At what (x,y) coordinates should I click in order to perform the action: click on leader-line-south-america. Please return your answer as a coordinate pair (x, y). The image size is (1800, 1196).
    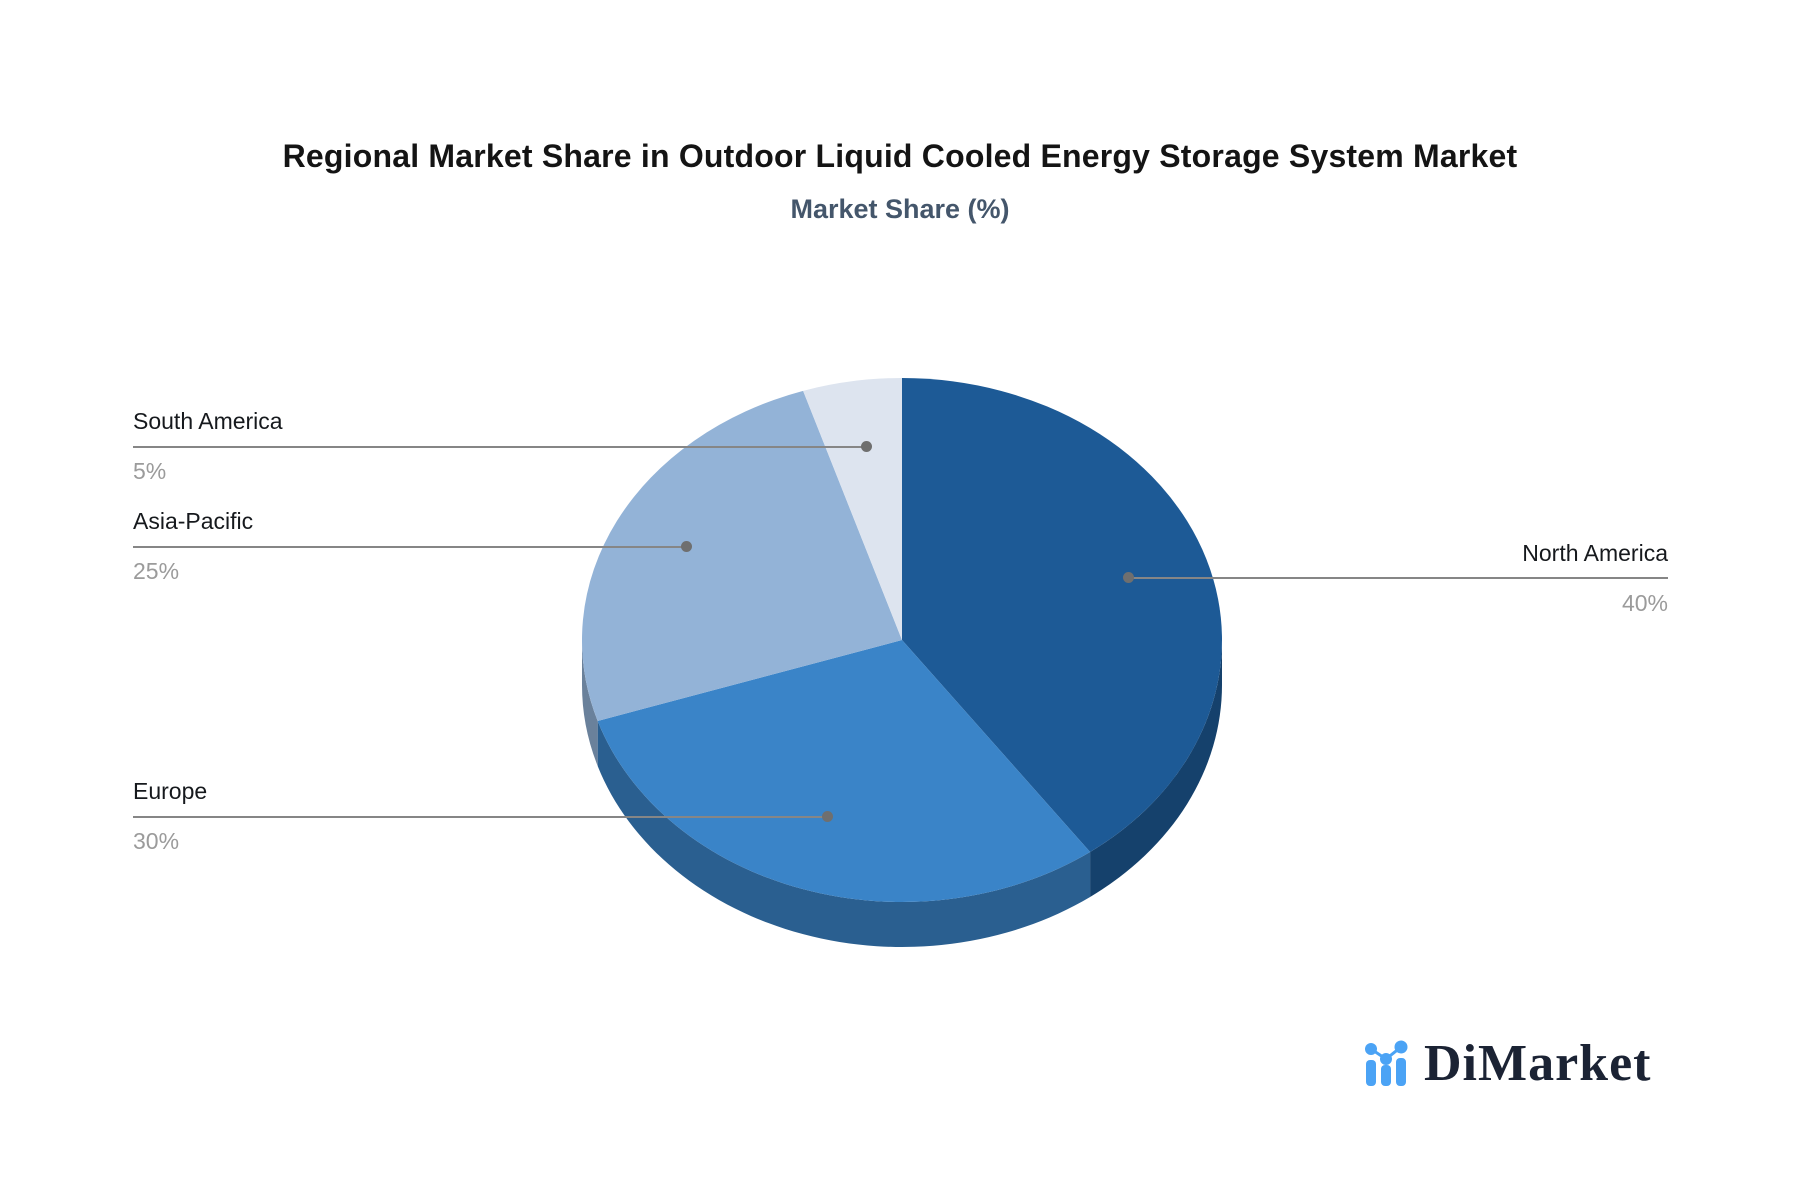
    Looking at the image, I should click on (499, 447).